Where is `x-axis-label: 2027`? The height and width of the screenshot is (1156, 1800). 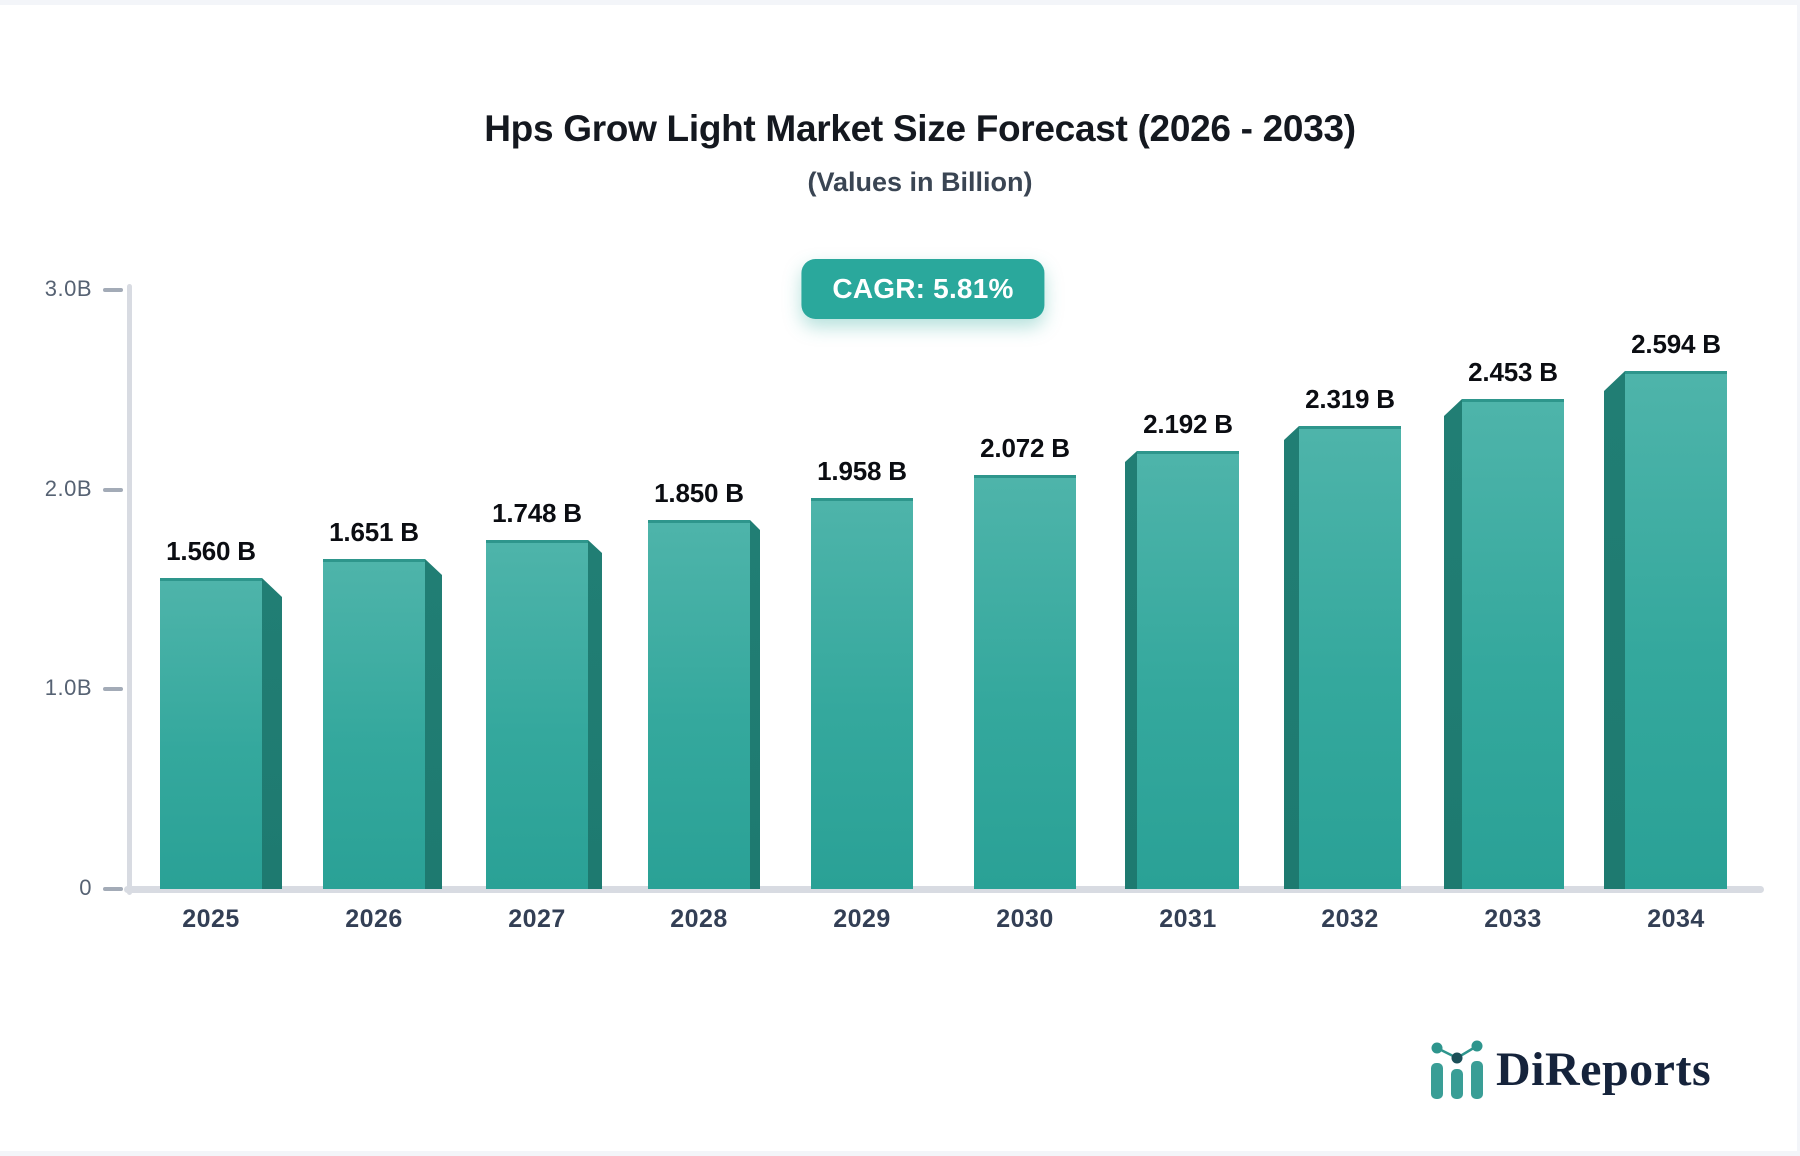 x-axis-label: 2027 is located at coordinates (537, 919).